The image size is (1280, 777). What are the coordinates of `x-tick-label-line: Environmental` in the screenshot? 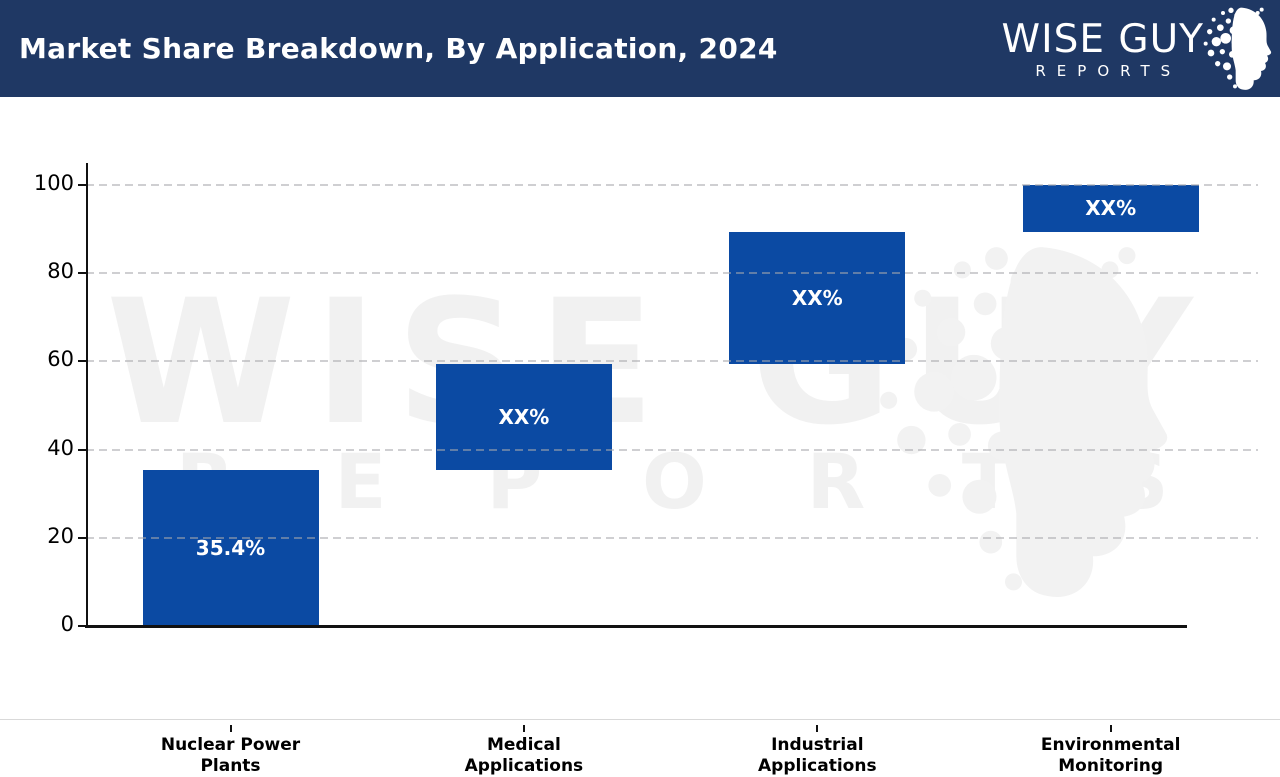 It's located at (1110, 745).